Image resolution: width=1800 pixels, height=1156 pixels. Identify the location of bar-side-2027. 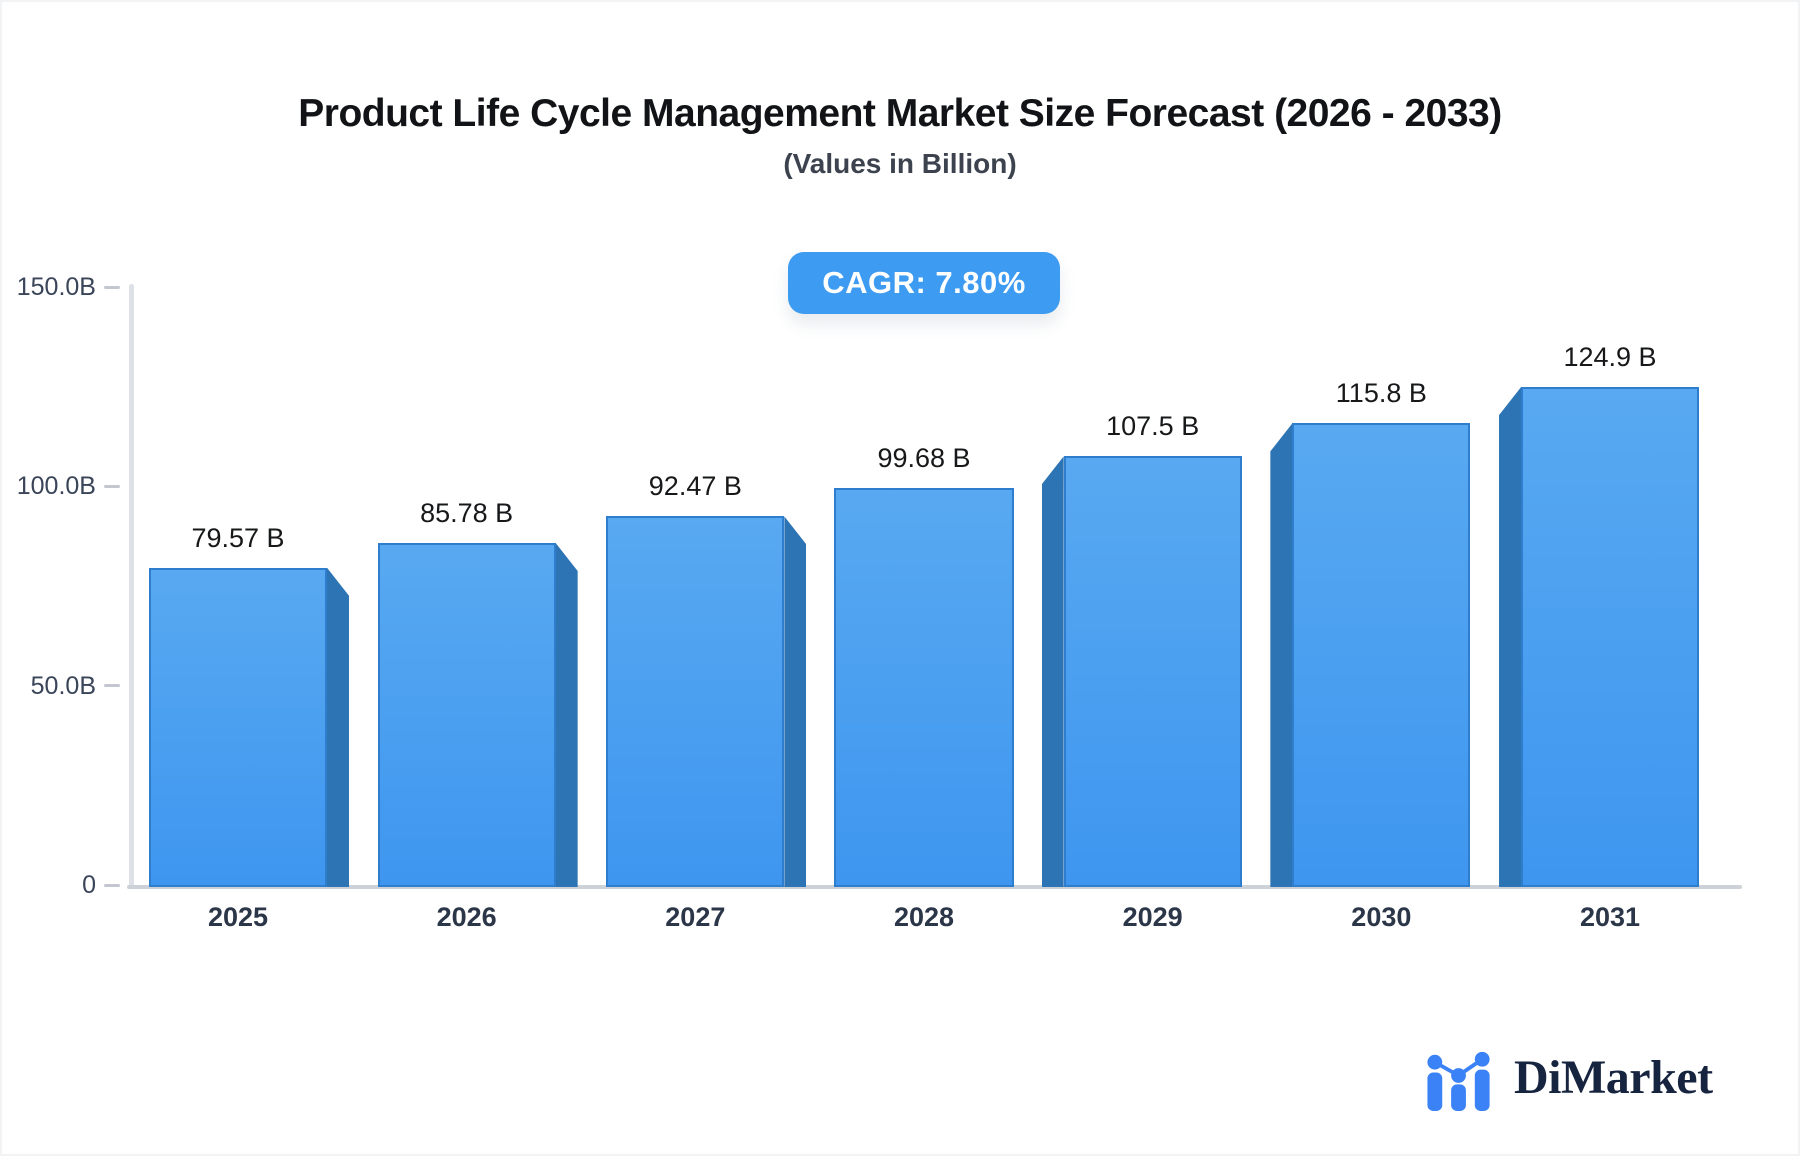
(795, 701).